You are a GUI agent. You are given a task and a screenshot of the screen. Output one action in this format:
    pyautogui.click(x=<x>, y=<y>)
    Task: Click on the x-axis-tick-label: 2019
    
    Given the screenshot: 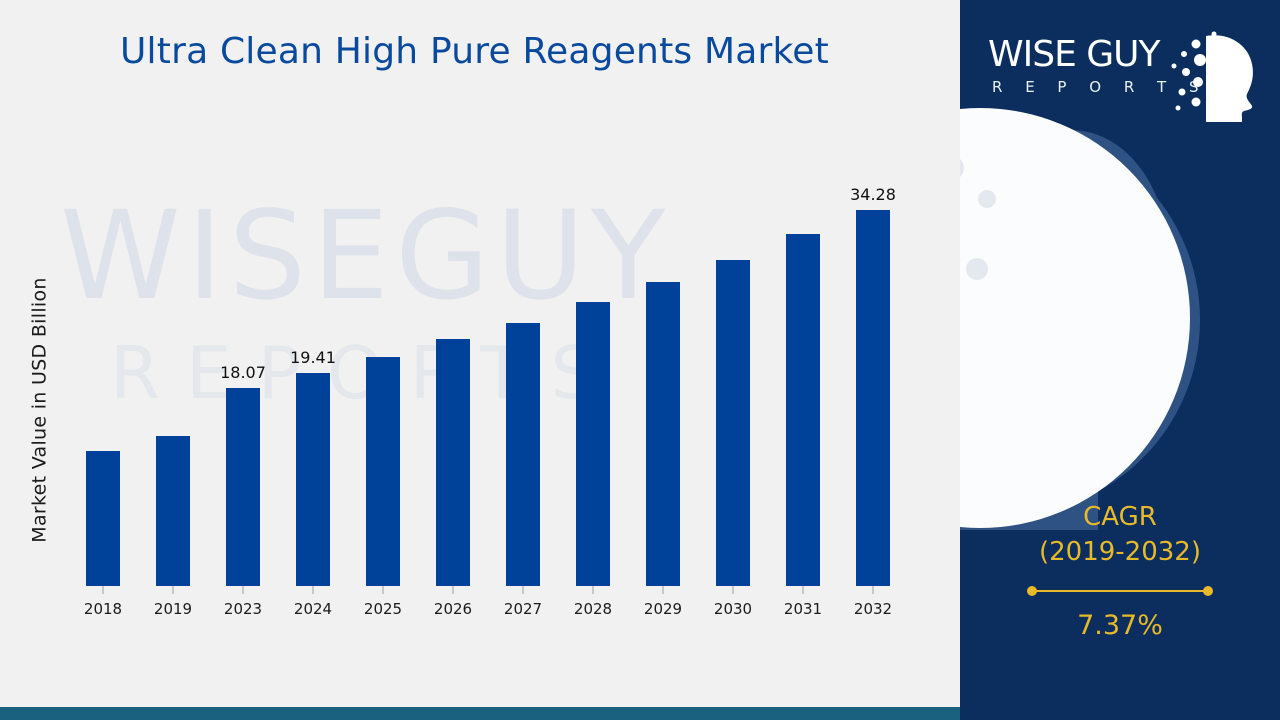 What is the action you would take?
    pyautogui.click(x=173, y=609)
    